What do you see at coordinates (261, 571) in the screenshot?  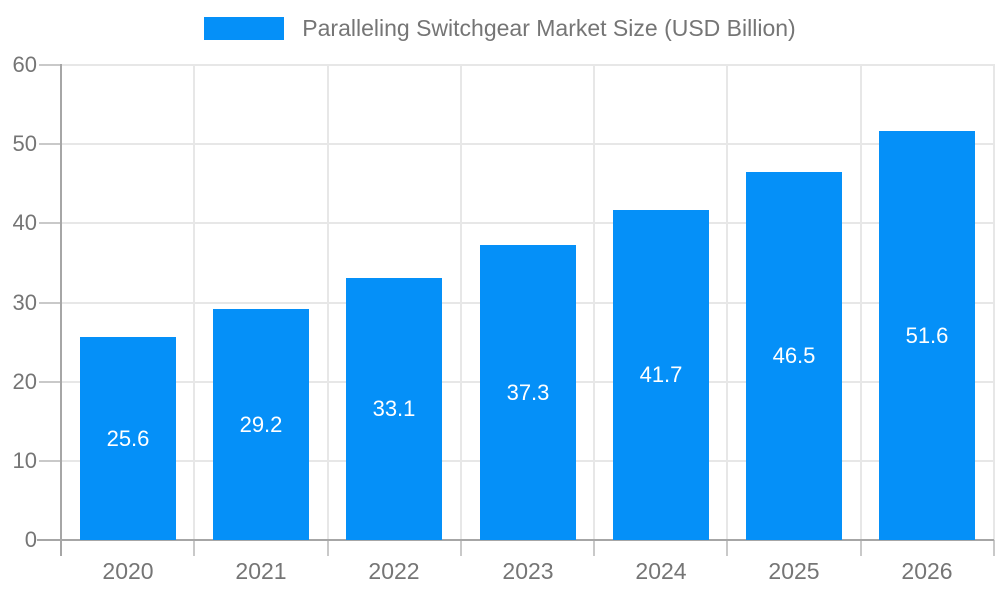 I see `x-axis-label: 2021` at bounding box center [261, 571].